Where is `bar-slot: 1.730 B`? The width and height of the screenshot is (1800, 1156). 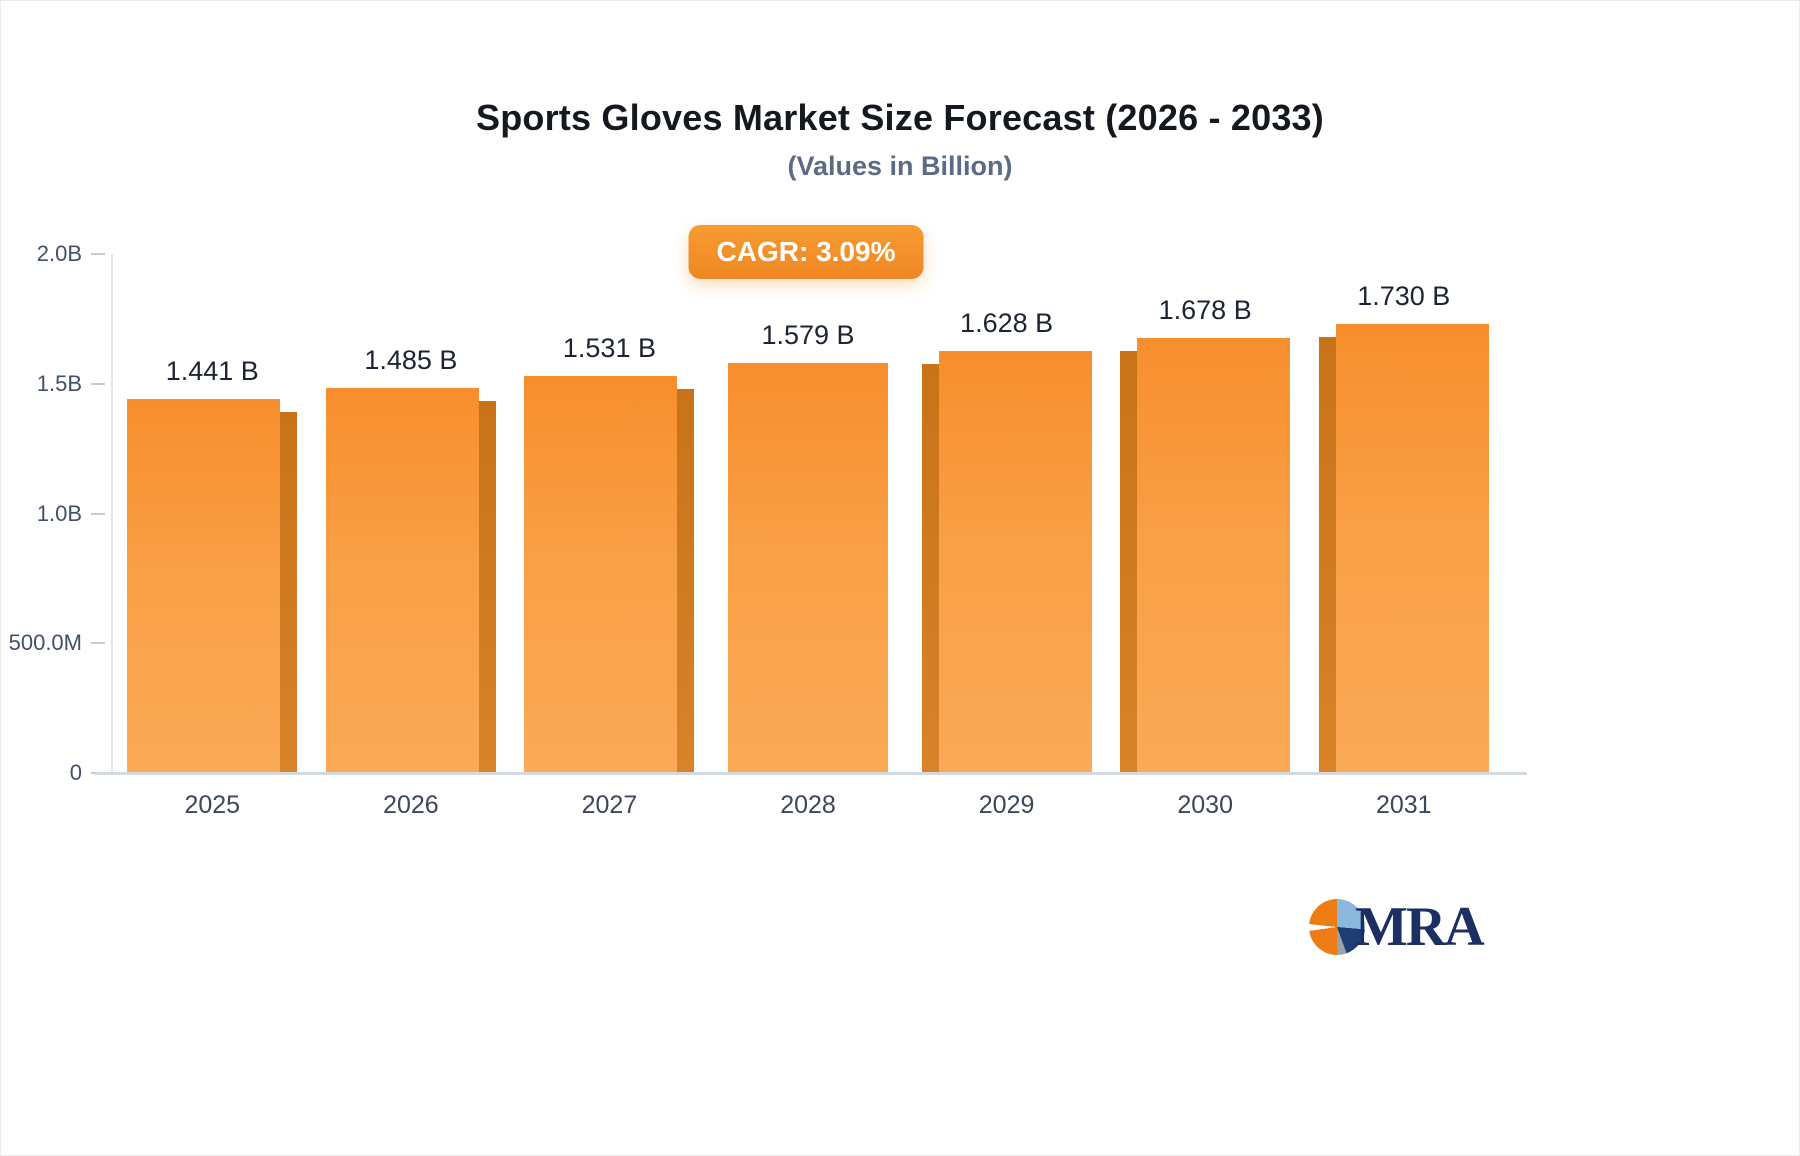 bar-slot: 1.730 B is located at coordinates (1403, 513).